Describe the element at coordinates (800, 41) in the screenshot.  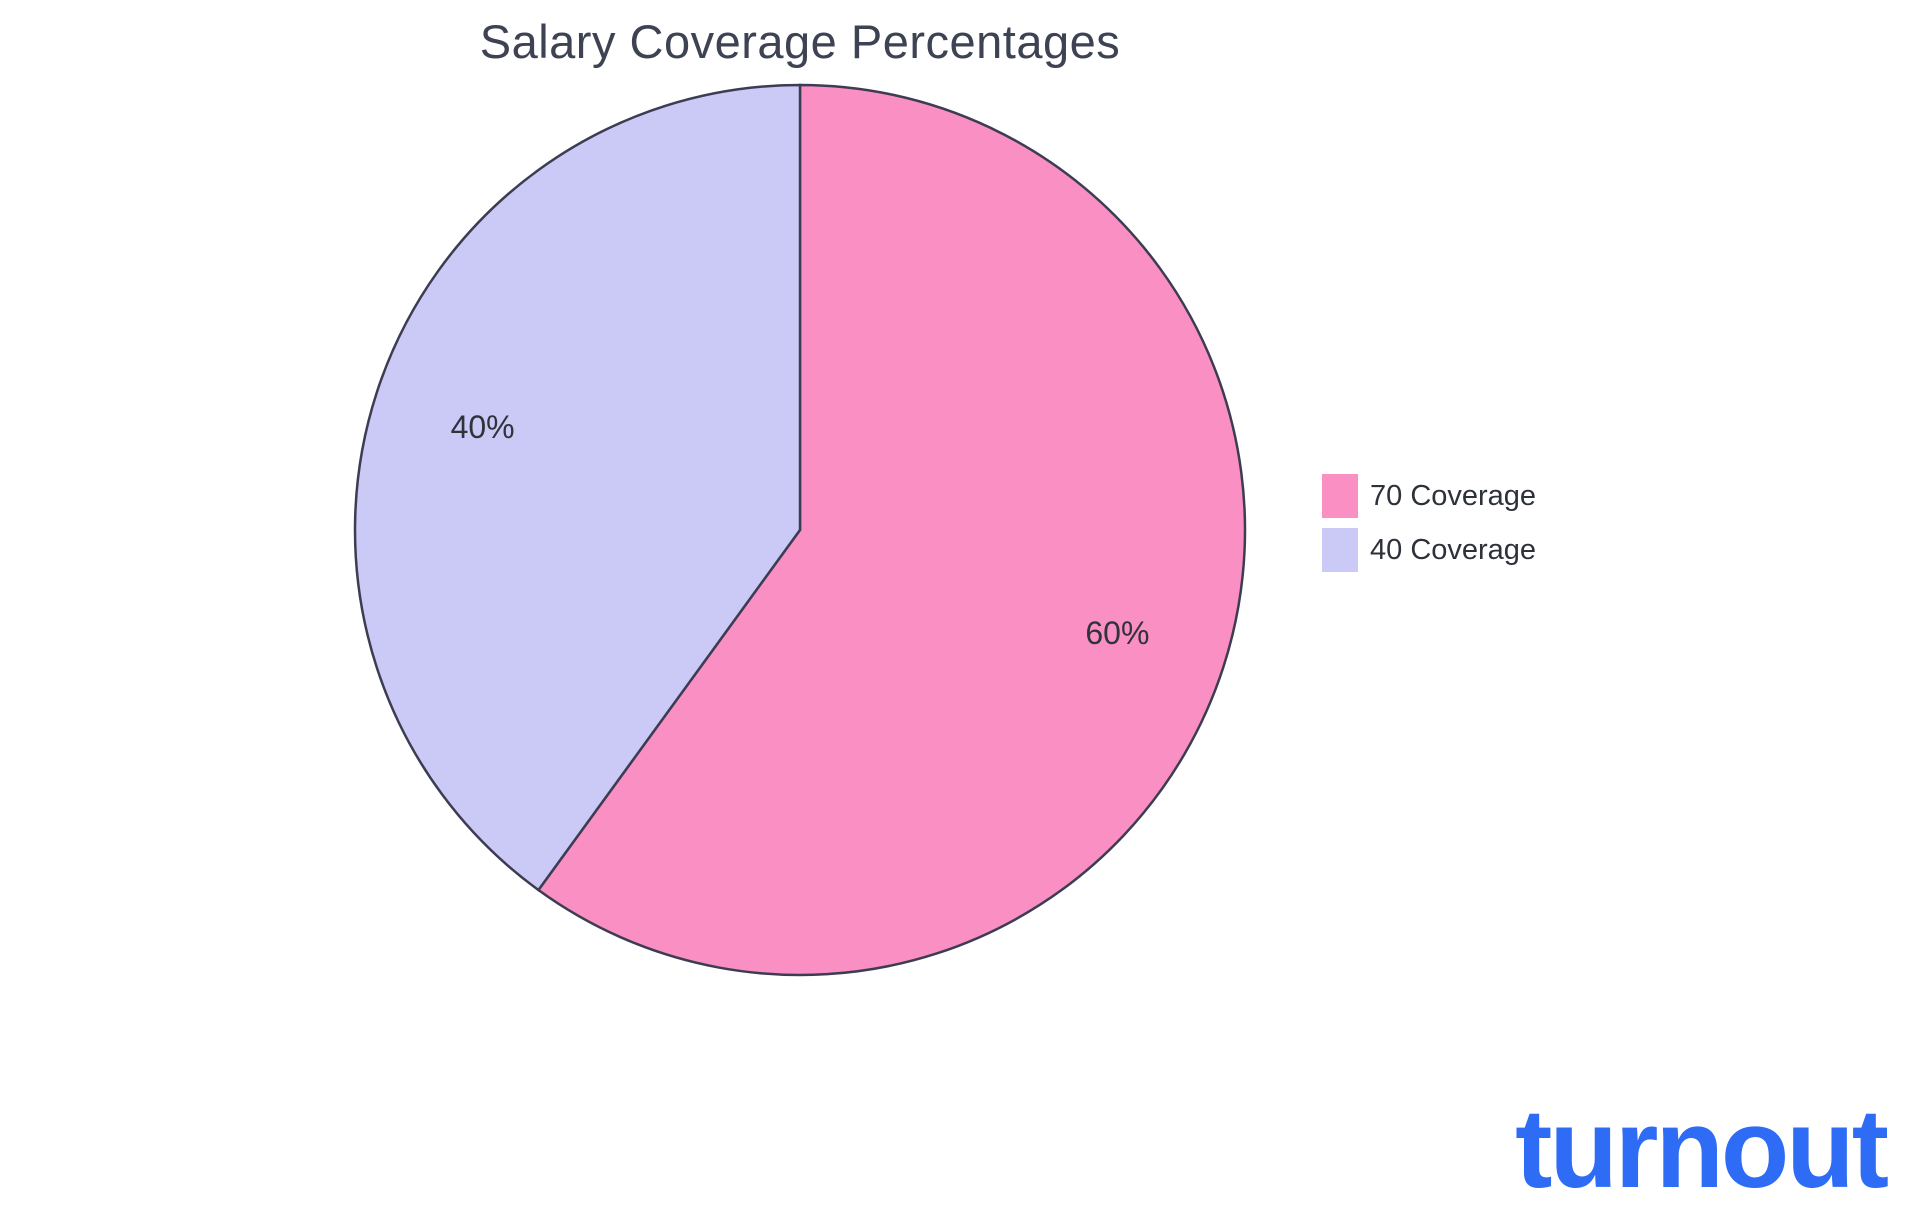
I see `chart-title: Salary Coverage Percentages` at that location.